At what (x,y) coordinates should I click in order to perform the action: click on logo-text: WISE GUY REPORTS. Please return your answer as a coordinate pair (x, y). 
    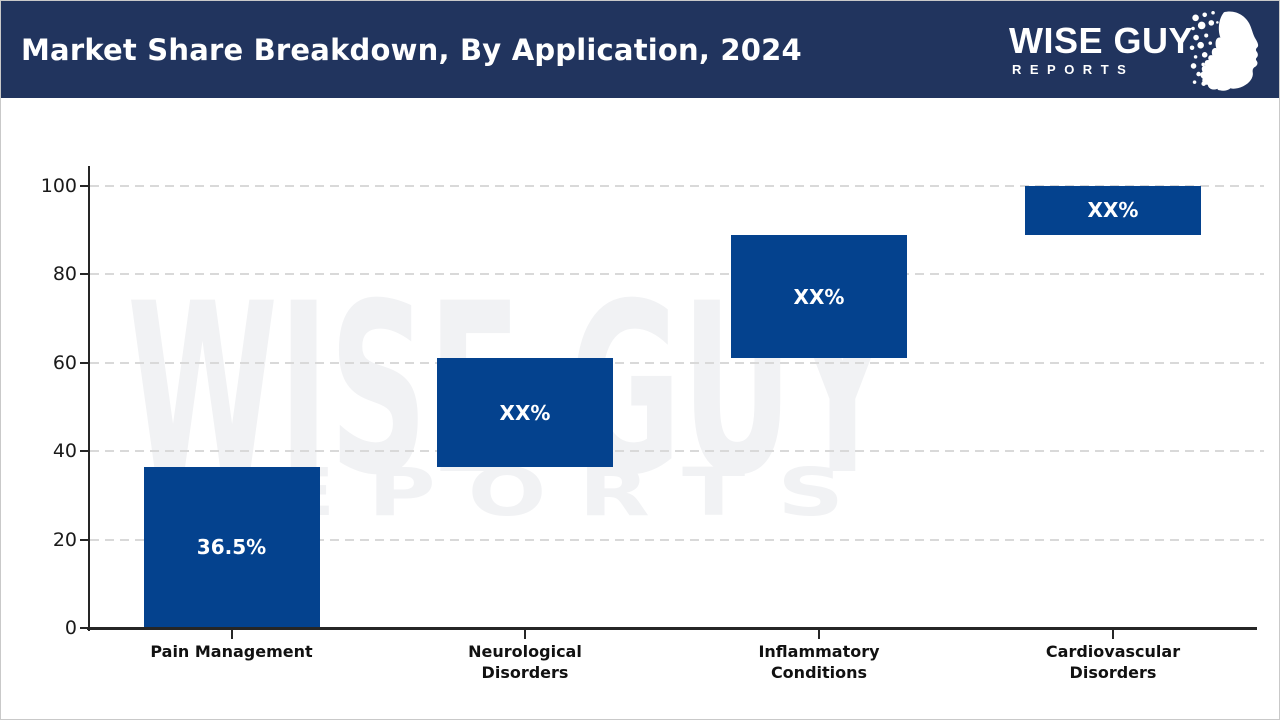
    Looking at the image, I should click on (1100, 48).